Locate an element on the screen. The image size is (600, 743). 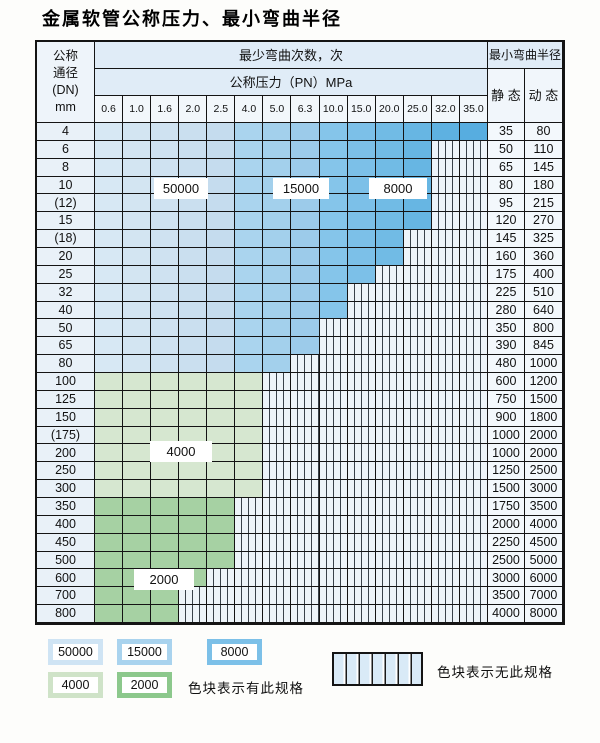
dn-header-cell: 公称 通径 (DN) mm is located at coordinates (66, 82).